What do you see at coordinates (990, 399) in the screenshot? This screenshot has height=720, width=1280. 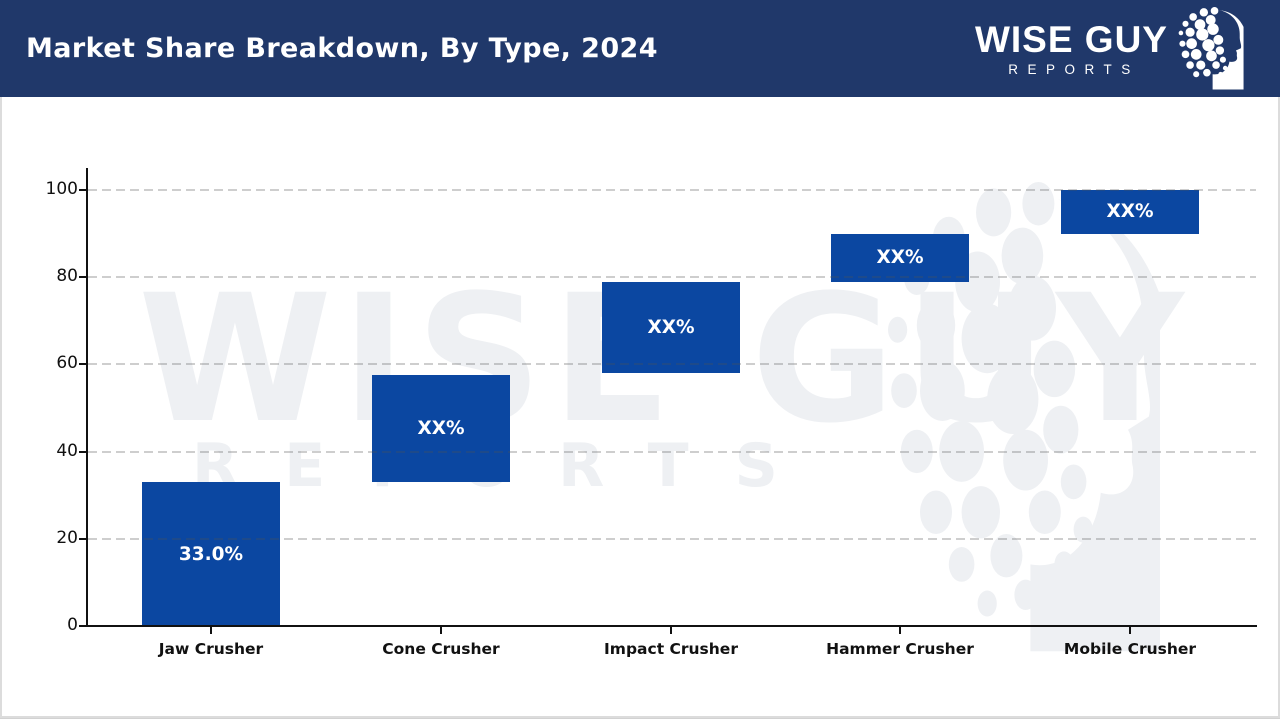 I see `face-dots` at bounding box center [990, 399].